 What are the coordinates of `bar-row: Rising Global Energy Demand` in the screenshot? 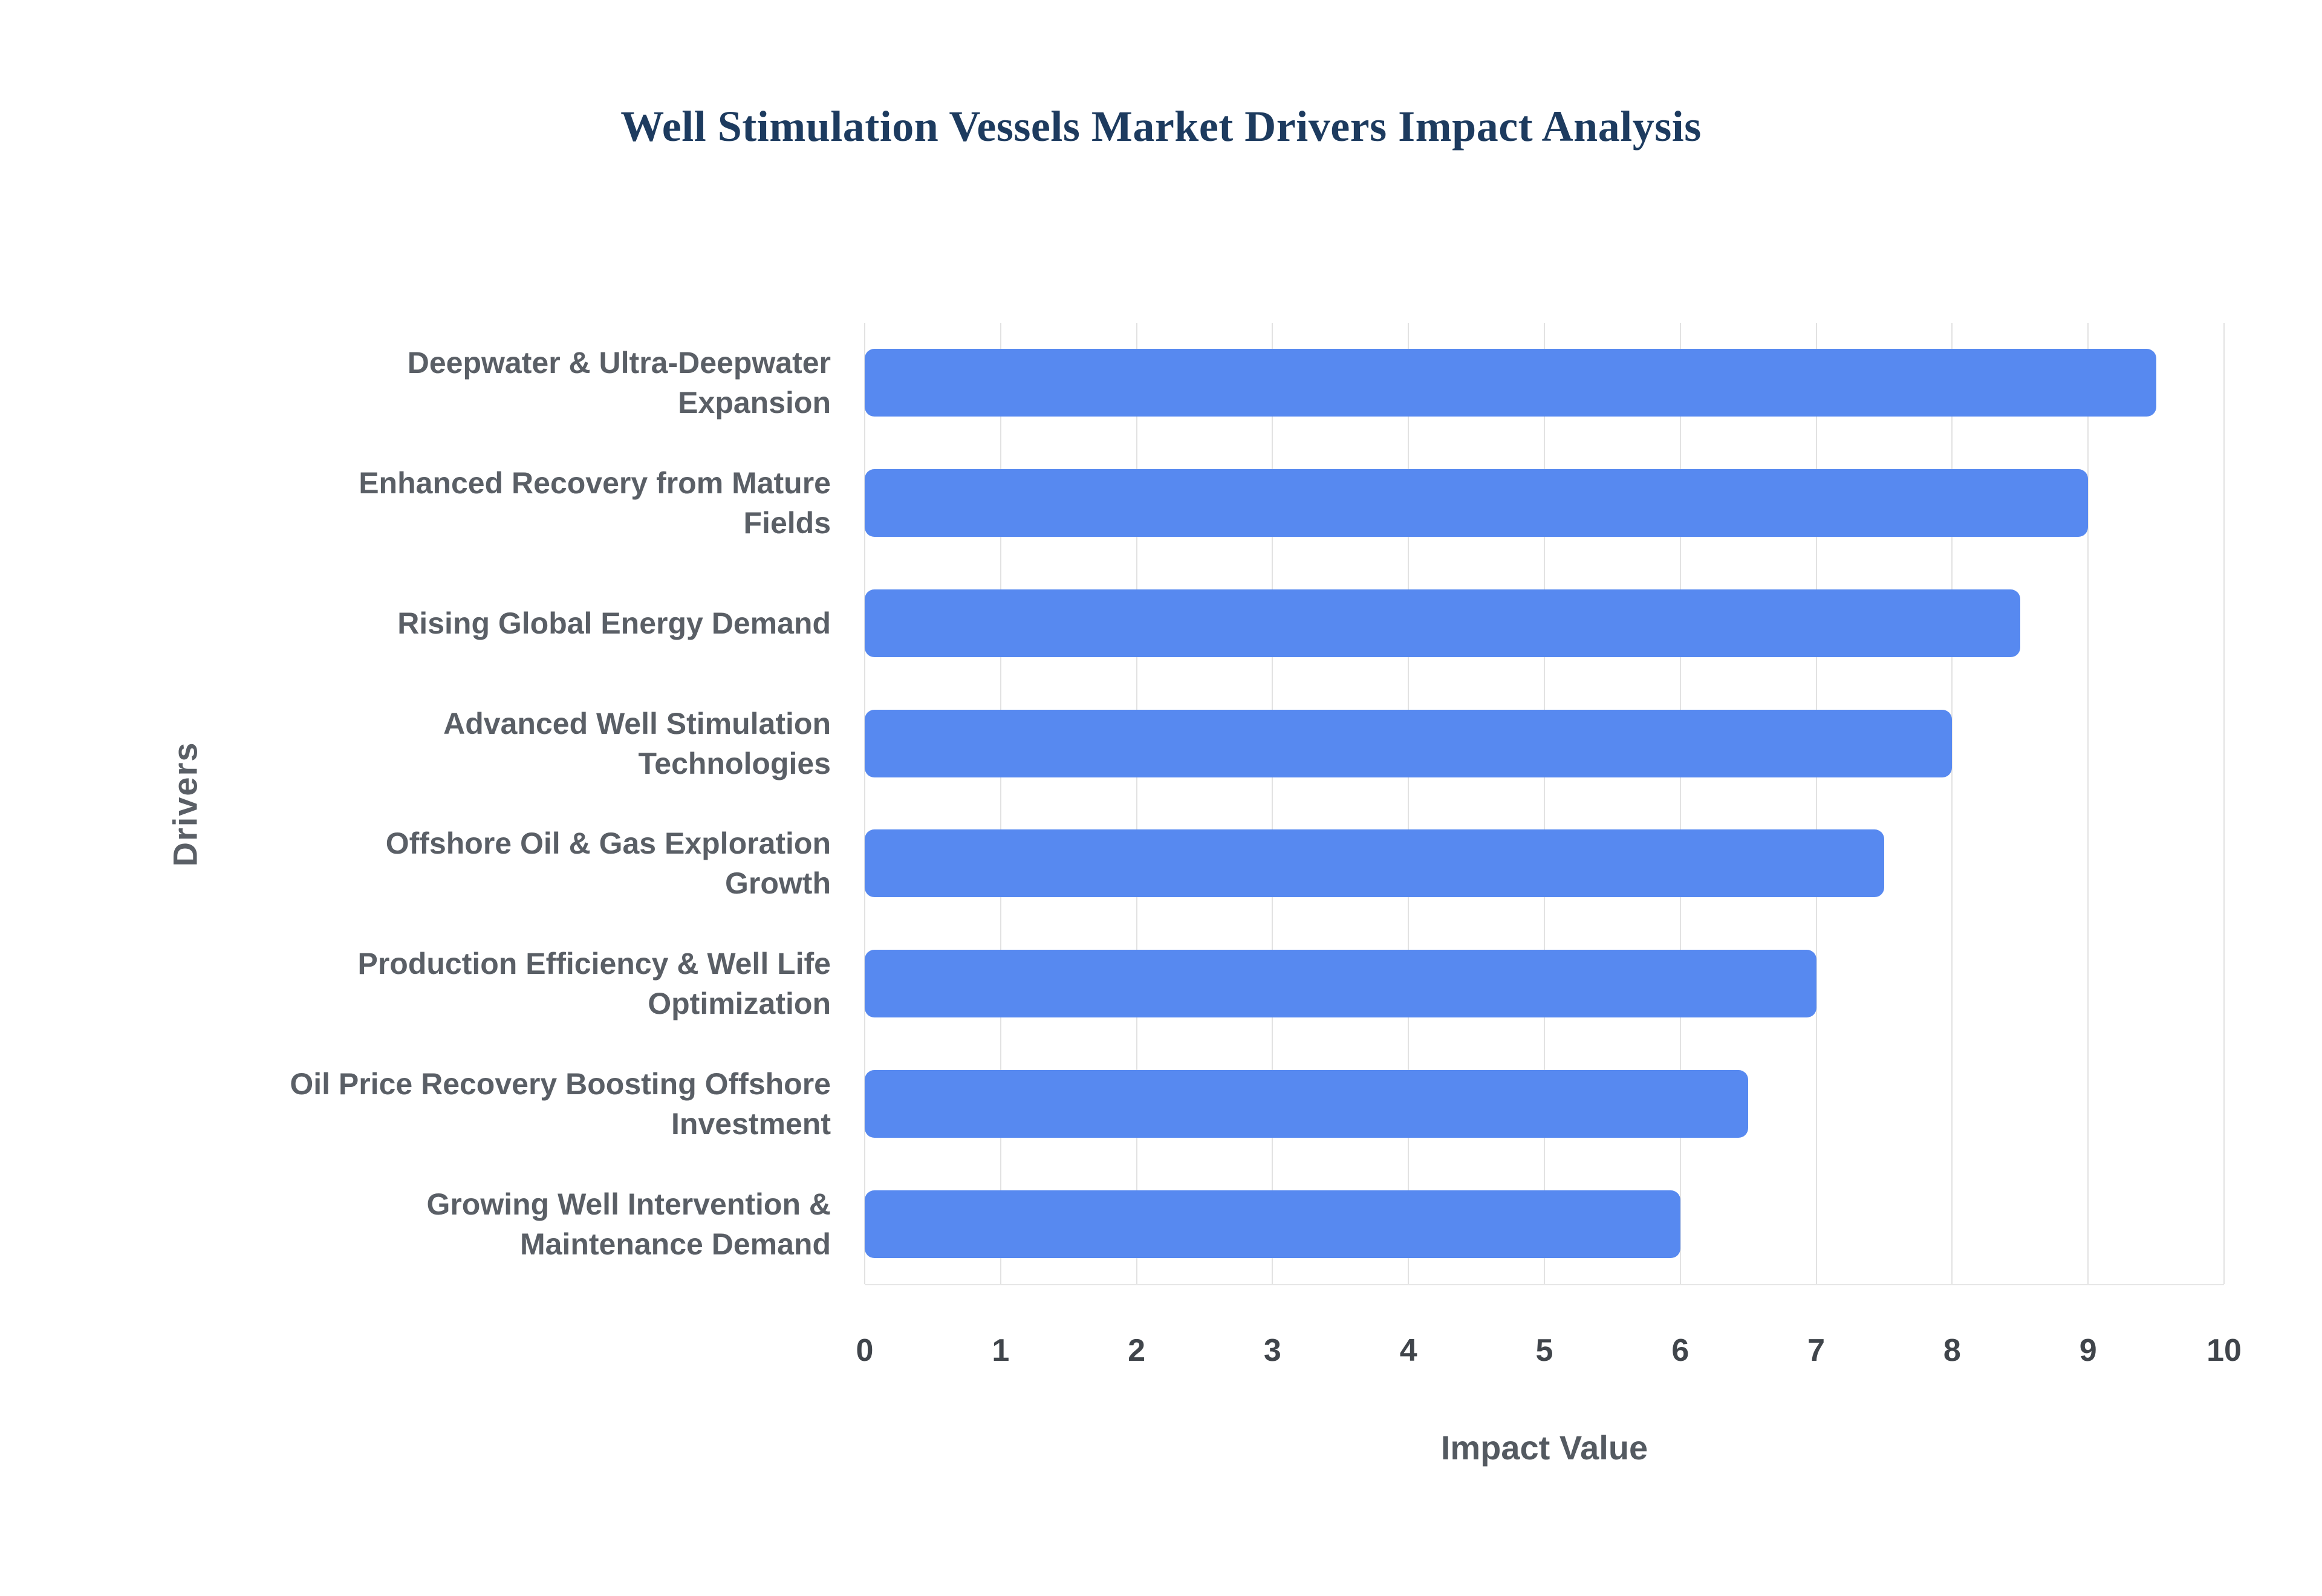 It's located at (1310, 623).